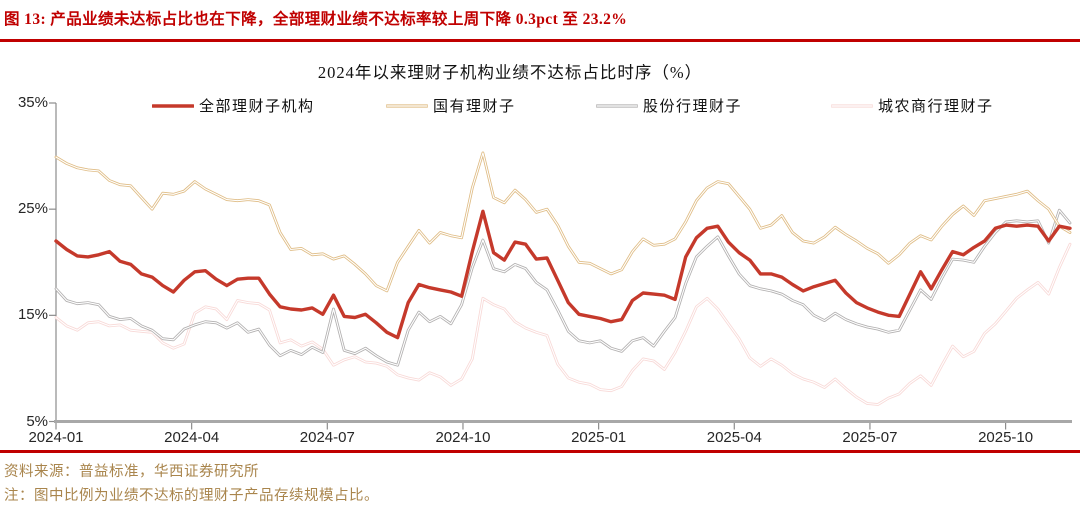  Describe the element at coordinates (131, 472) in the screenshot. I see `source-note: 资料来源：普益标准，华西证券研究所` at that location.